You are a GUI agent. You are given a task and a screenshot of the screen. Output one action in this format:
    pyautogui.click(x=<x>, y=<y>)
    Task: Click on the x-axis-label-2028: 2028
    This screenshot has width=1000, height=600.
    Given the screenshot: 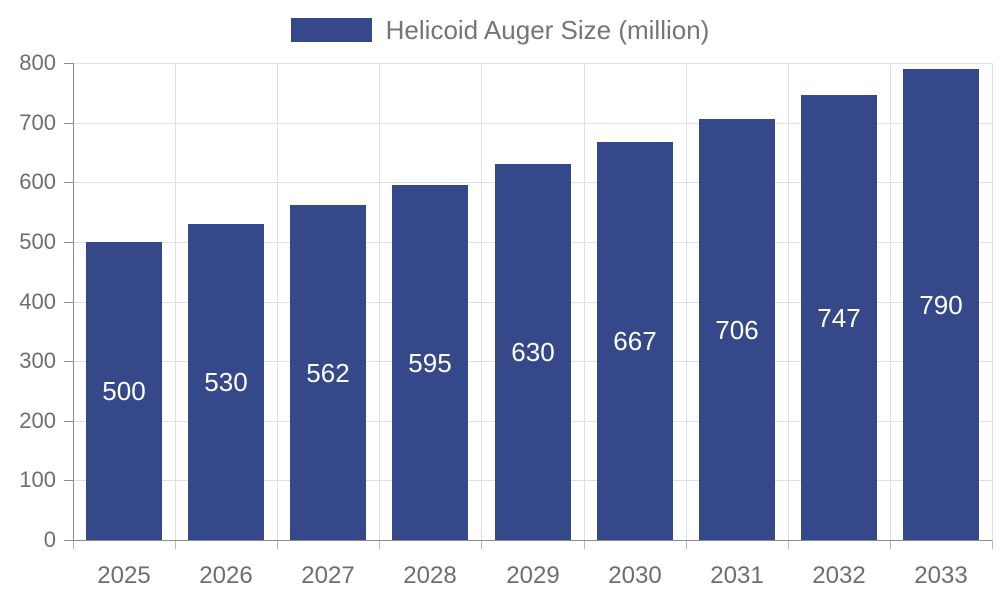 What is the action you would take?
    pyautogui.click(x=430, y=575)
    